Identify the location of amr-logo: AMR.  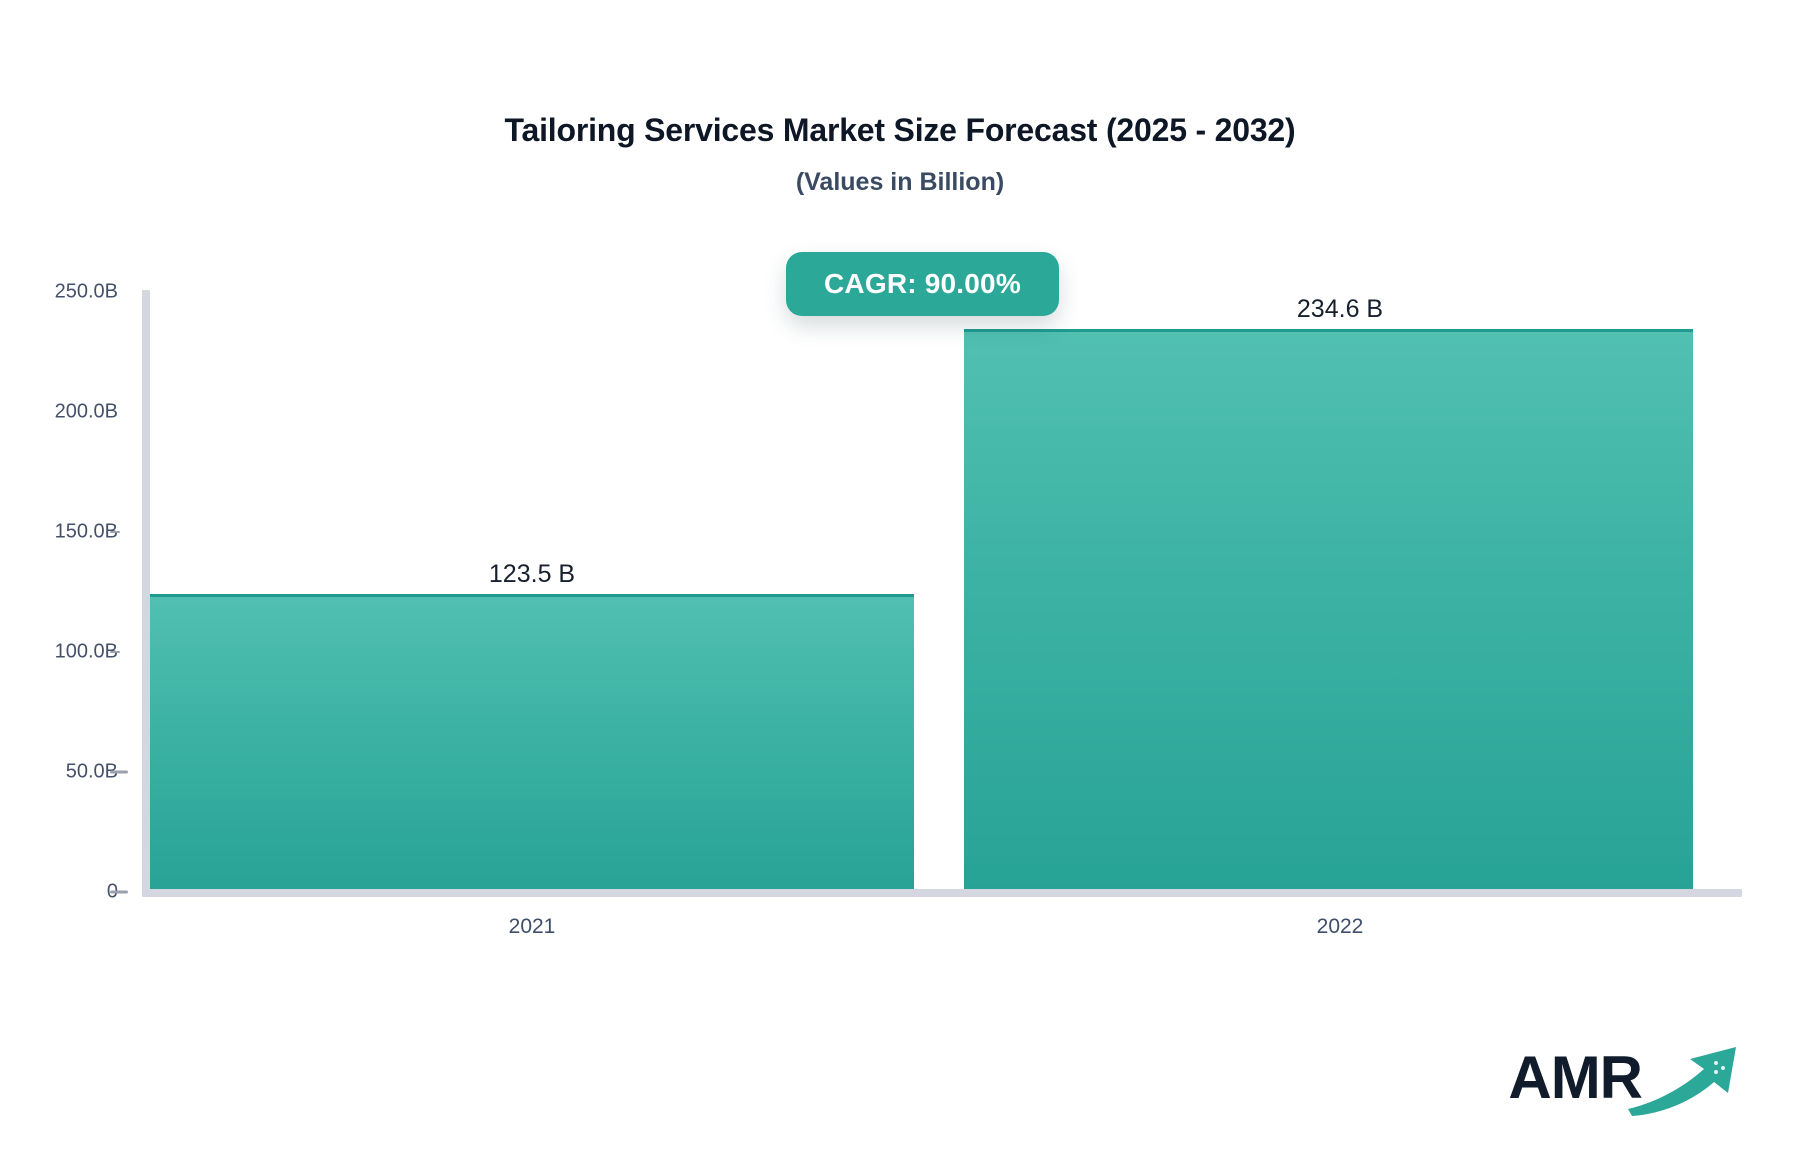
(1625, 1078).